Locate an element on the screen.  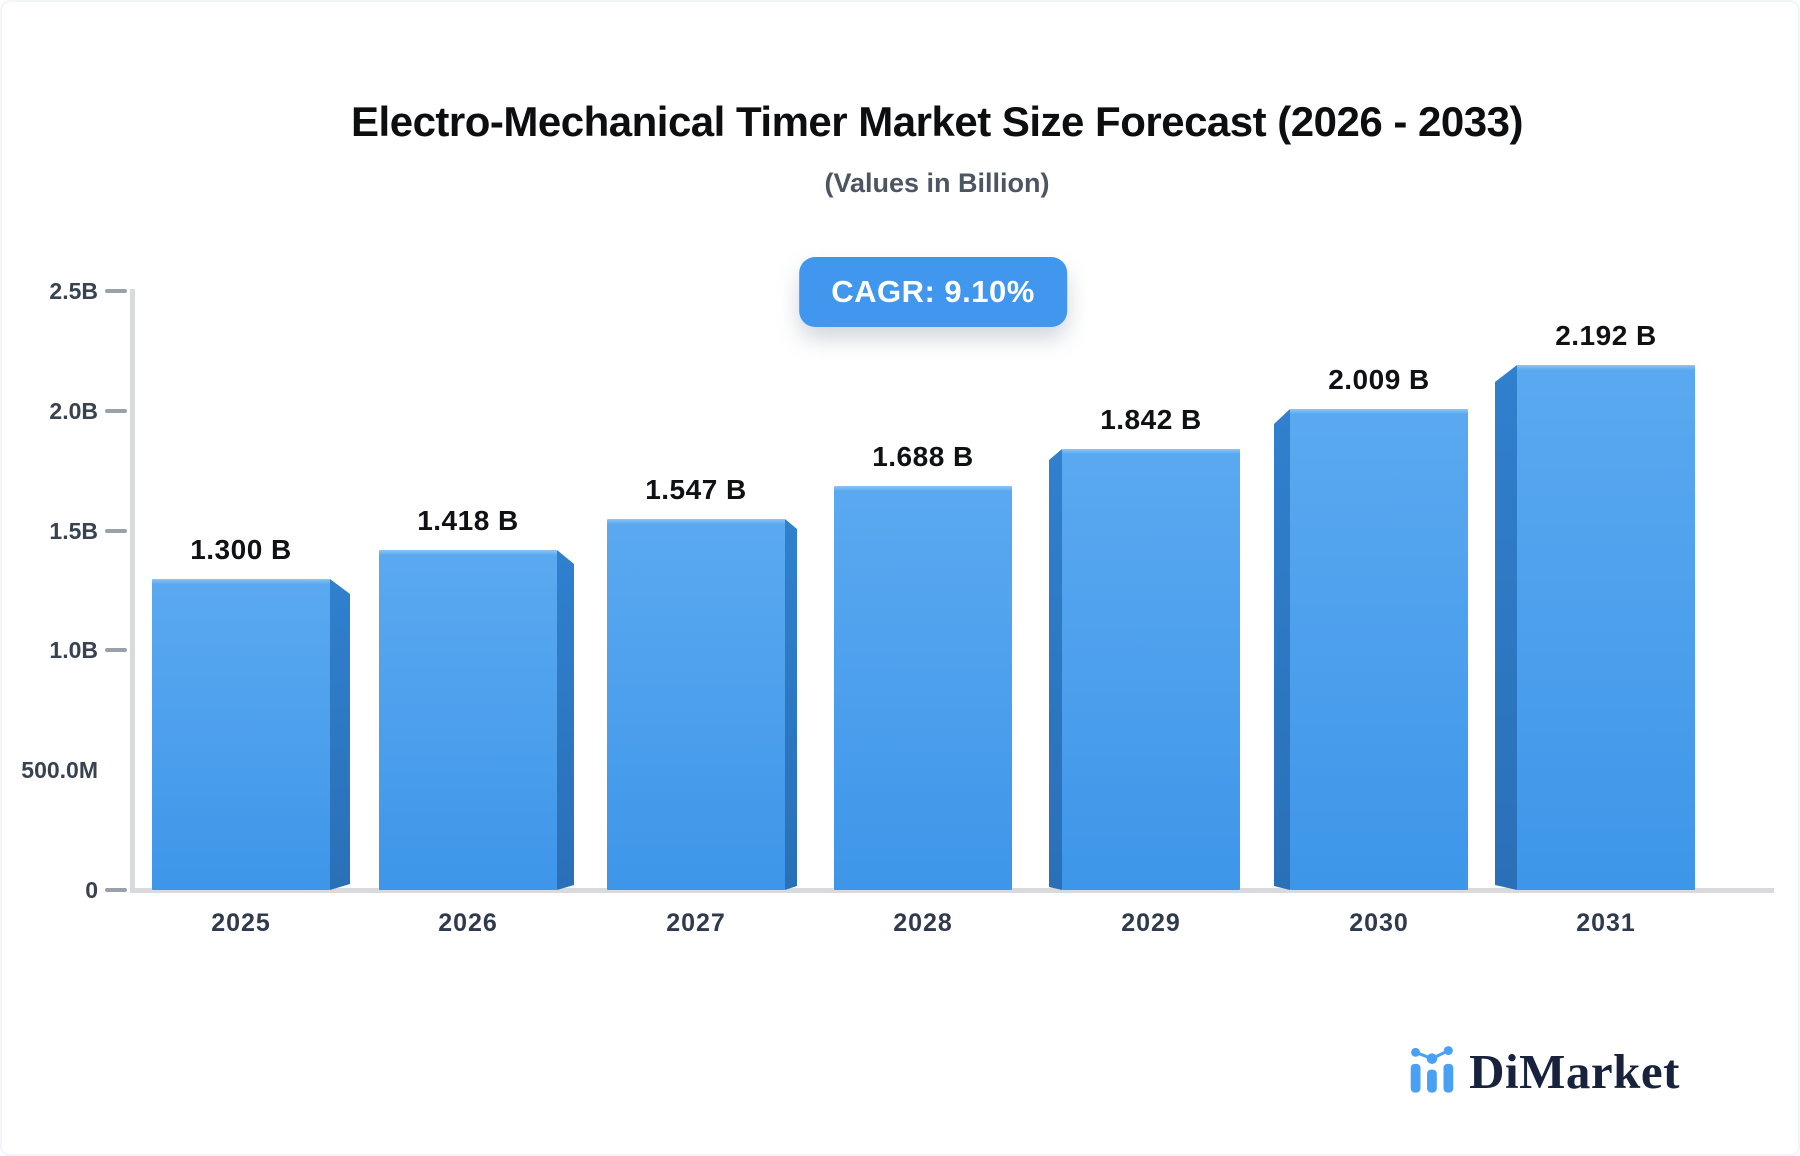
dimarket-logo-text: DiMarket is located at coordinates (1574, 1071).